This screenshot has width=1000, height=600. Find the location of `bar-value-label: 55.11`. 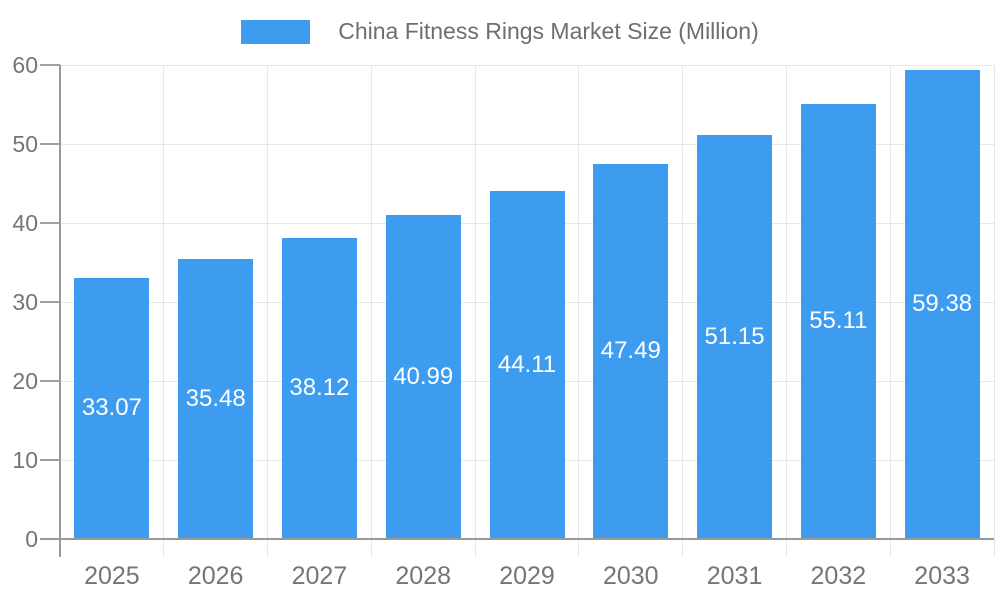

bar-value-label: 55.11 is located at coordinates (838, 321).